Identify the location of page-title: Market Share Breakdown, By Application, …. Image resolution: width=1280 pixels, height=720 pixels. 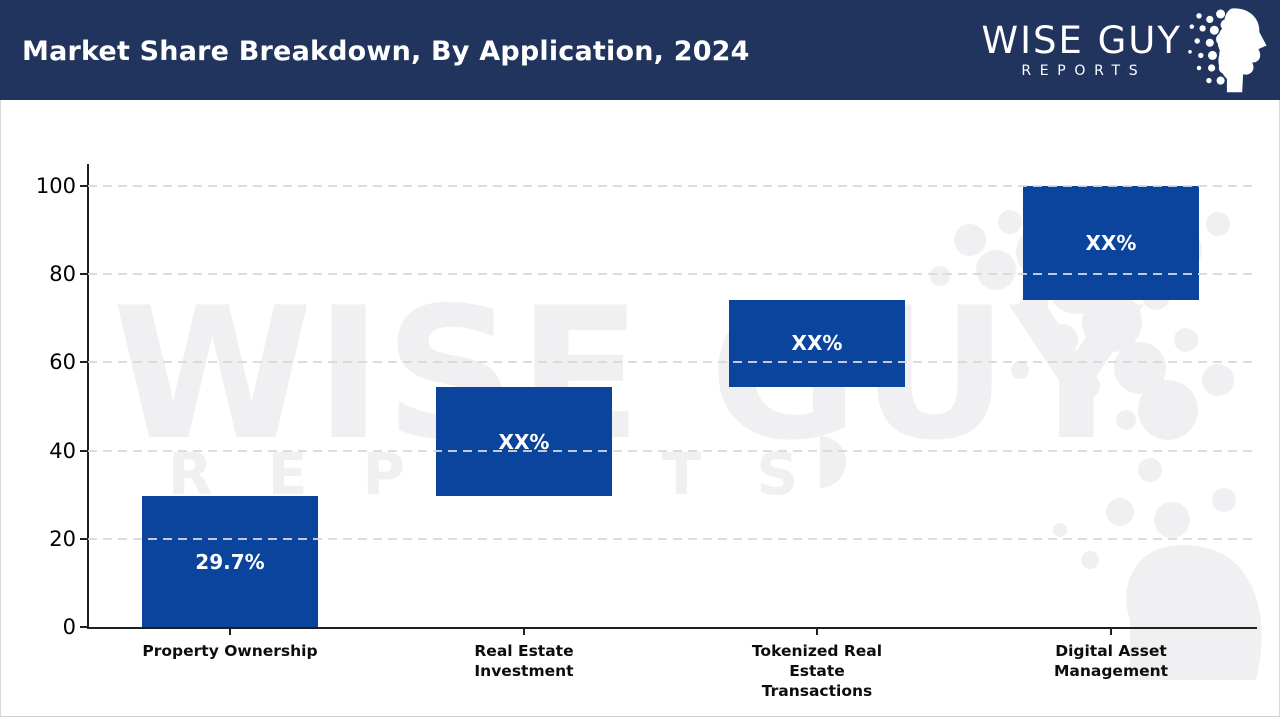
(386, 51).